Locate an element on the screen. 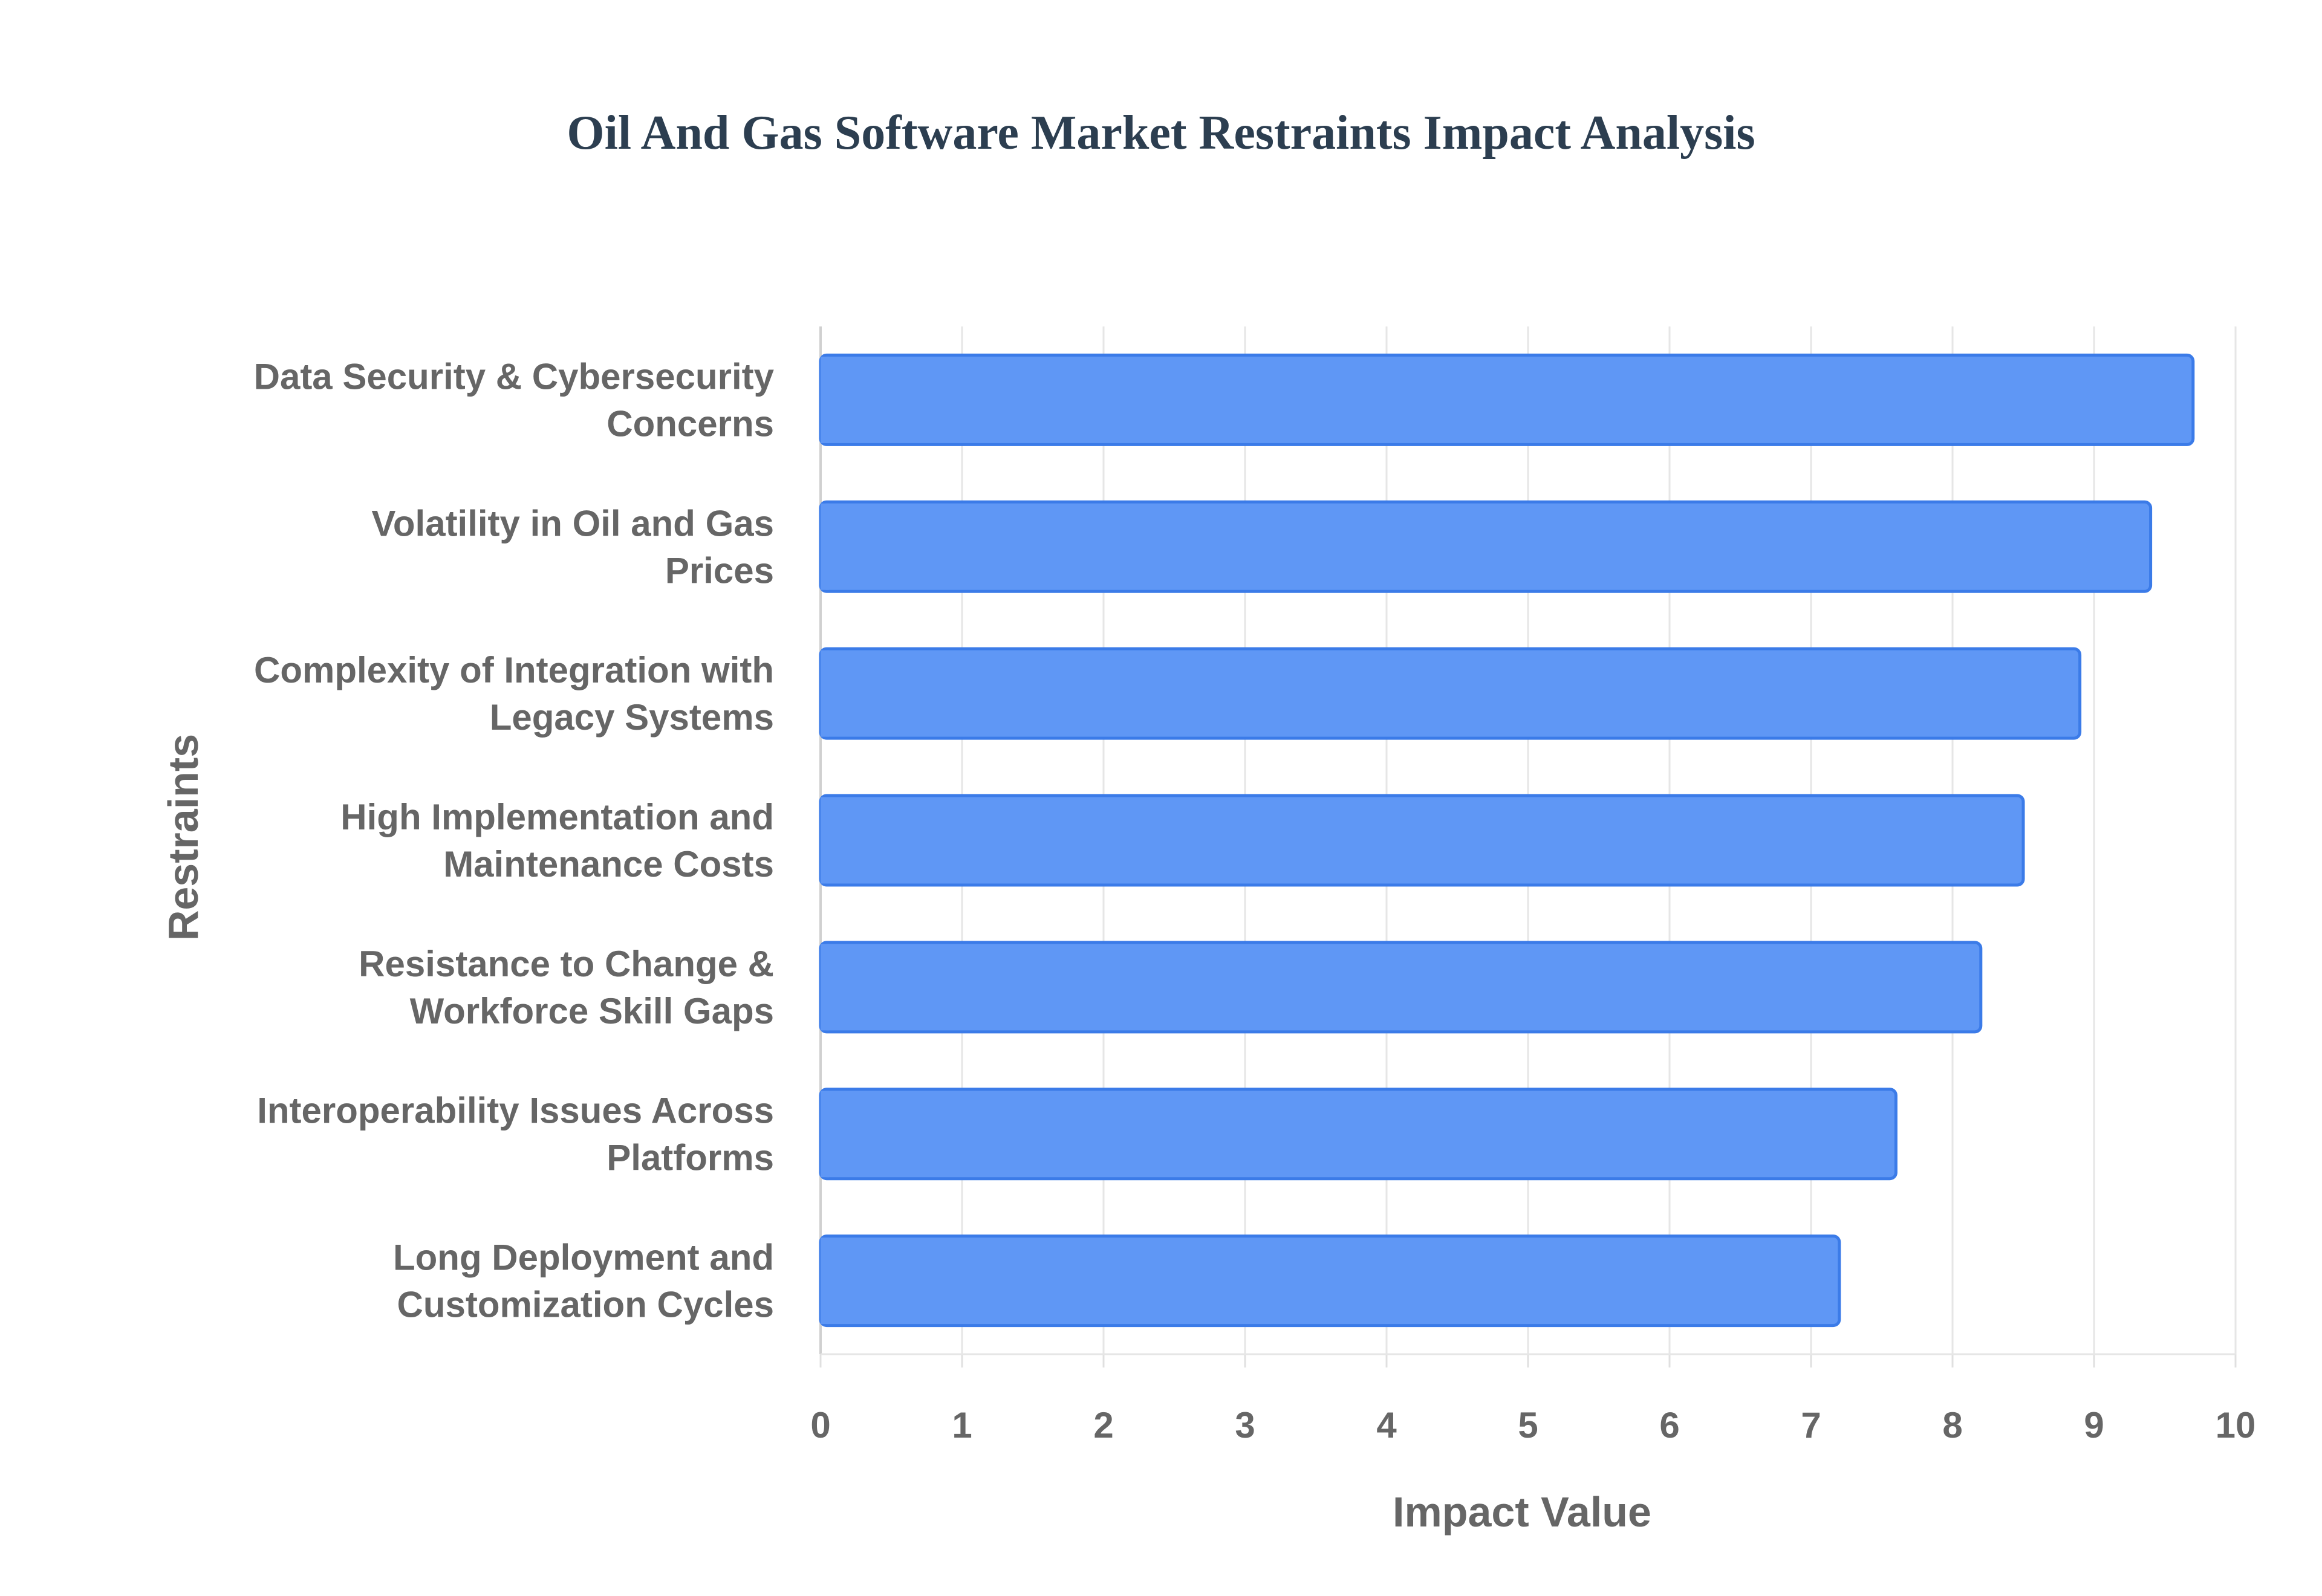  x-tick-label: 1 is located at coordinates (962, 1425).